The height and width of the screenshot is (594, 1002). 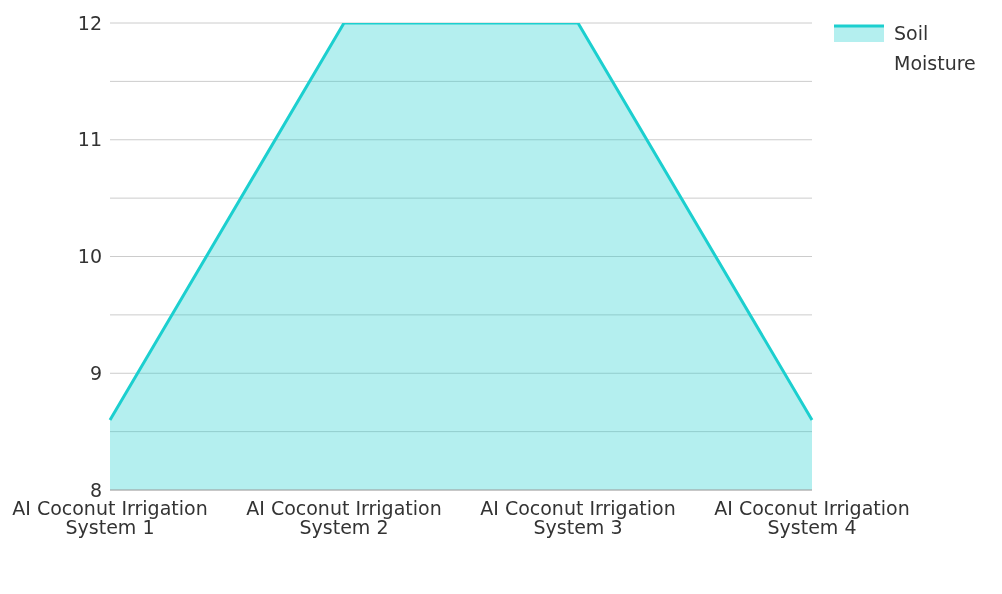 What do you see at coordinates (89, 256) in the screenshot?
I see `y-tick-label: 10` at bounding box center [89, 256].